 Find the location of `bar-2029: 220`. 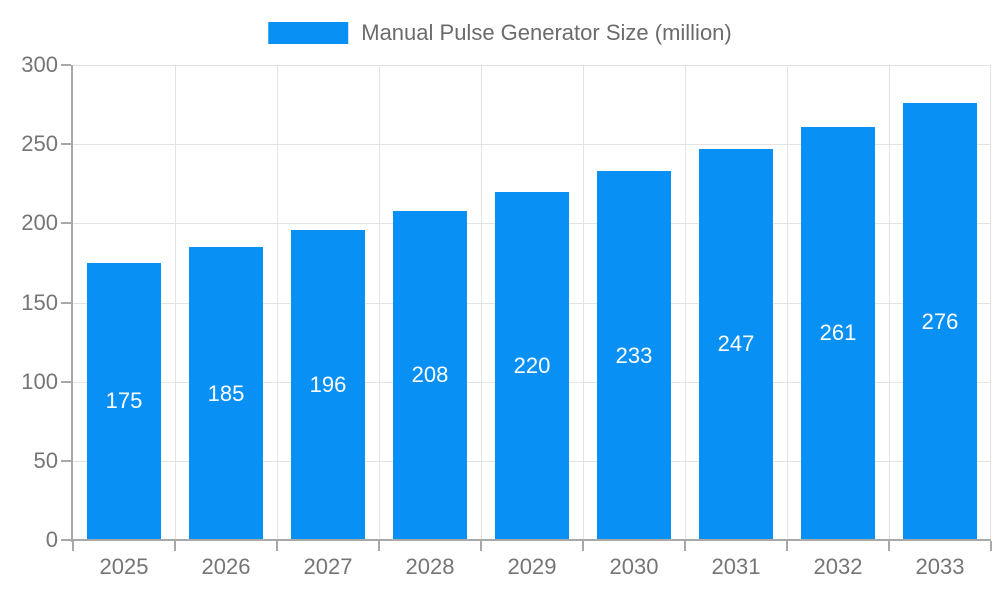

bar-2029: 220 is located at coordinates (532, 365).